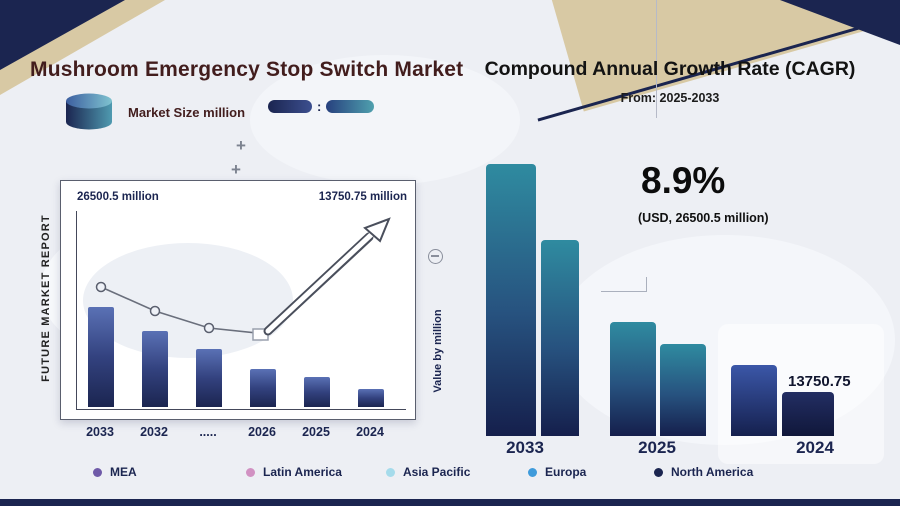  I want to click on bar-2033, so click(101, 357).